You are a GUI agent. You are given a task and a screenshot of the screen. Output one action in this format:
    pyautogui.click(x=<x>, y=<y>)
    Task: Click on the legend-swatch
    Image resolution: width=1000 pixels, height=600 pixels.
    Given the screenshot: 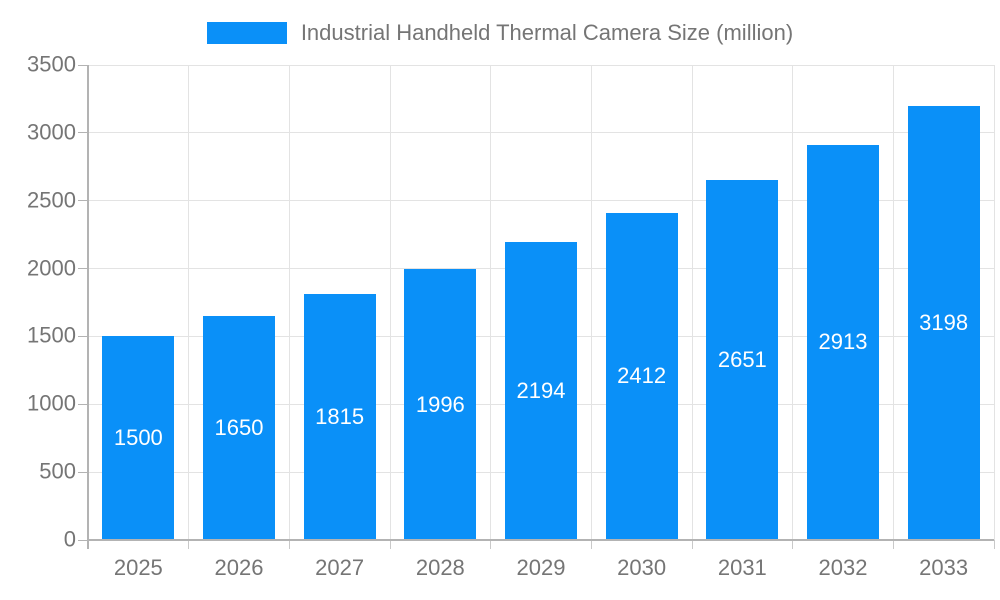 What is the action you would take?
    pyautogui.click(x=246, y=33)
    